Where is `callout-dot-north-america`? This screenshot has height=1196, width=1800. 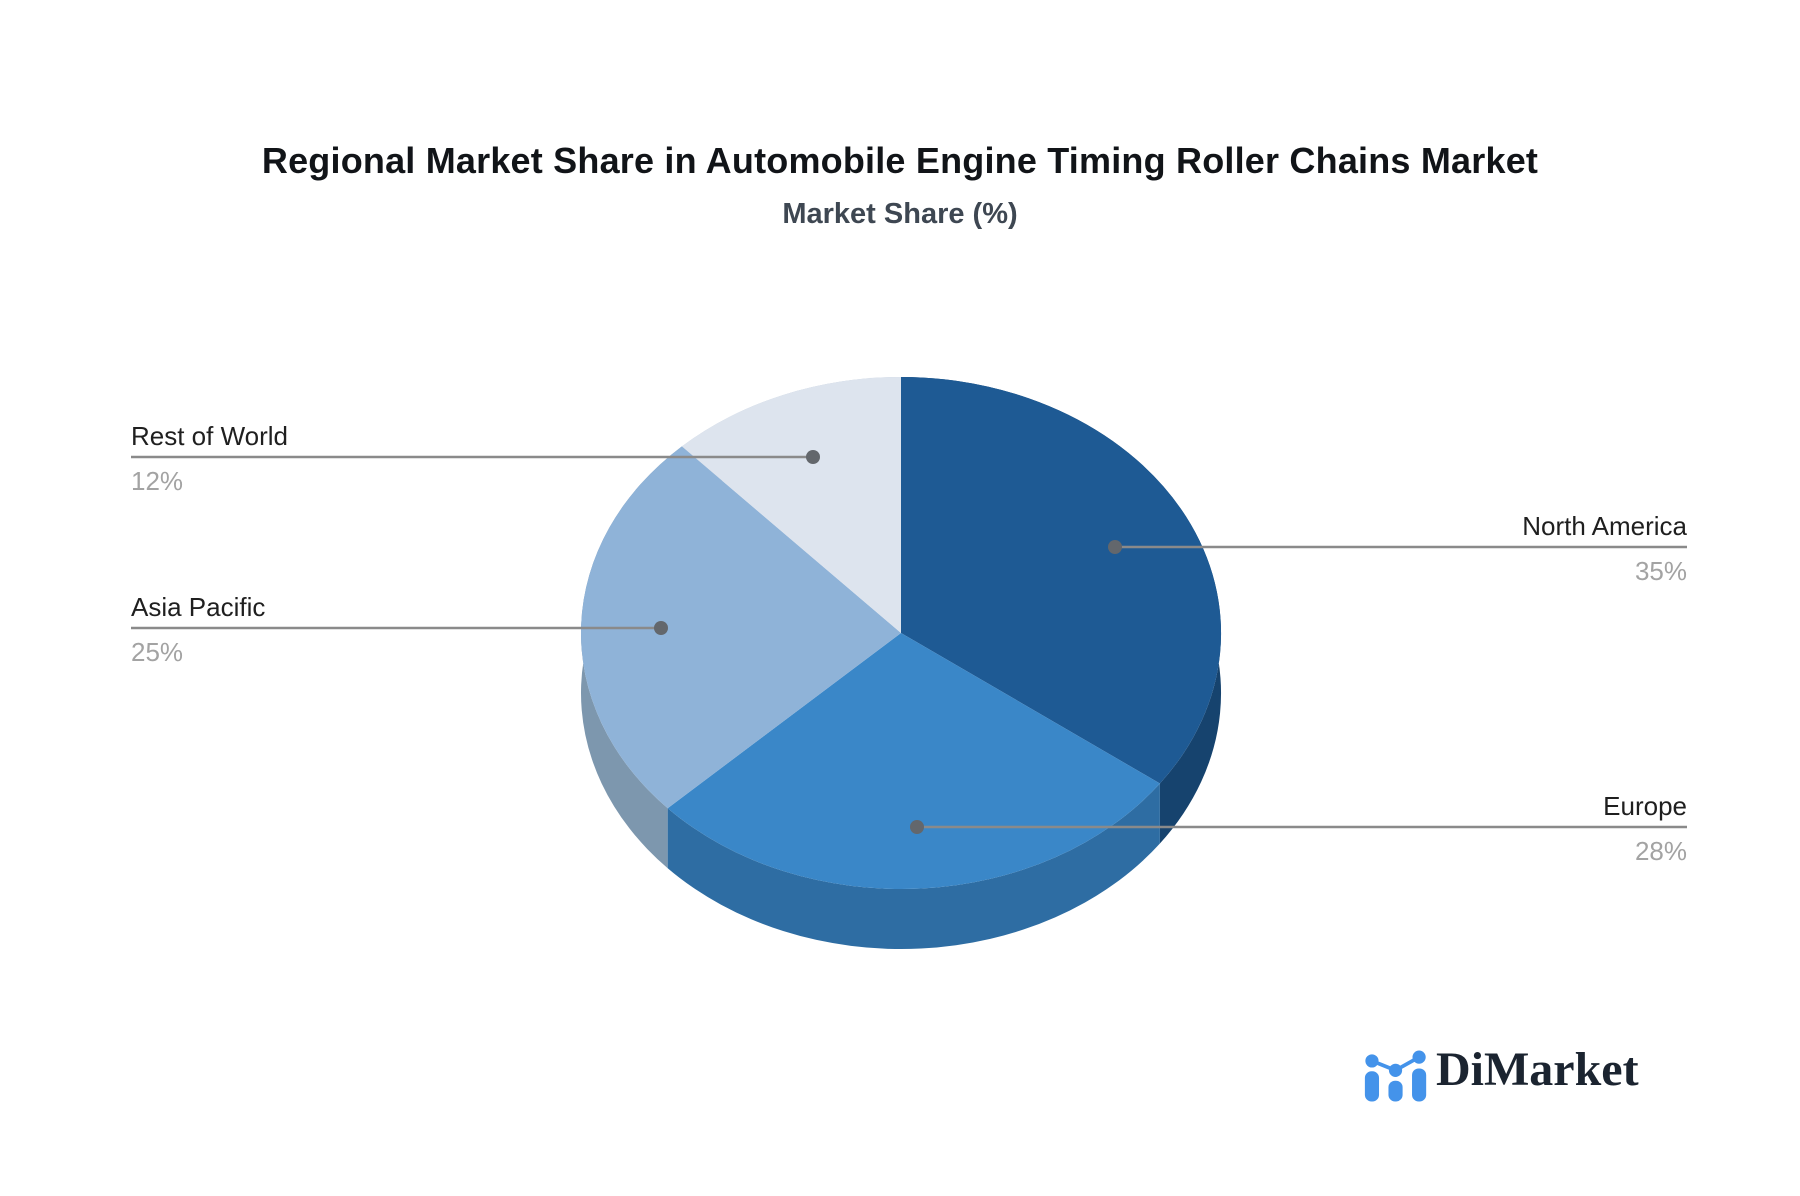
callout-dot-north-america is located at coordinates (1115, 547).